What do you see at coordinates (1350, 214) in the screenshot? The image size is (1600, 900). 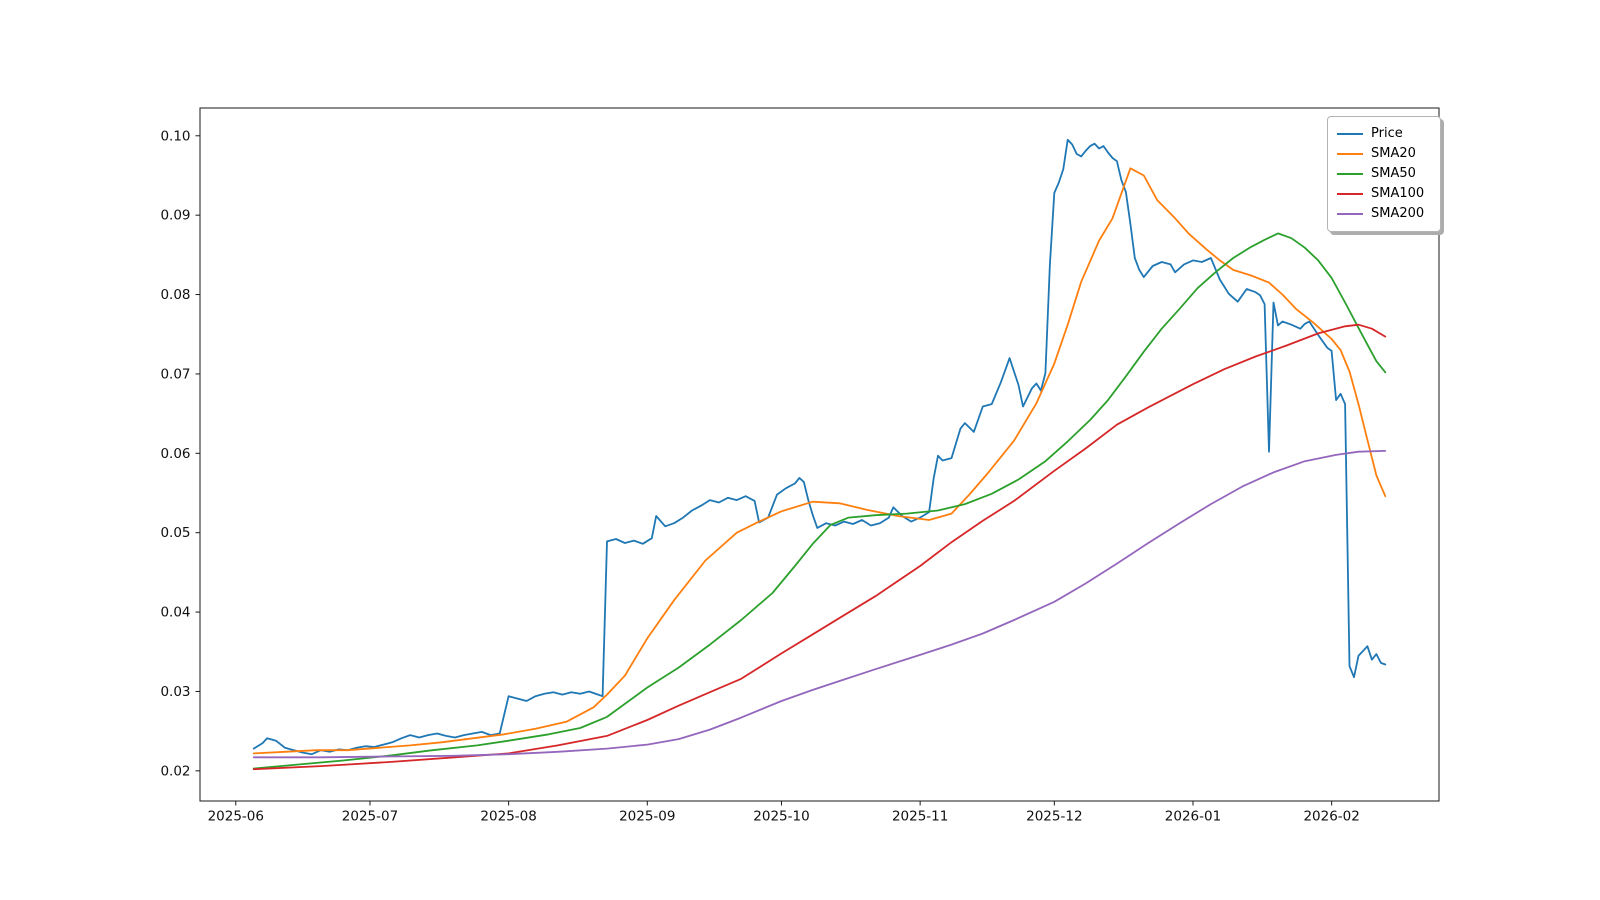 I see `sma200-line-swatch` at bounding box center [1350, 214].